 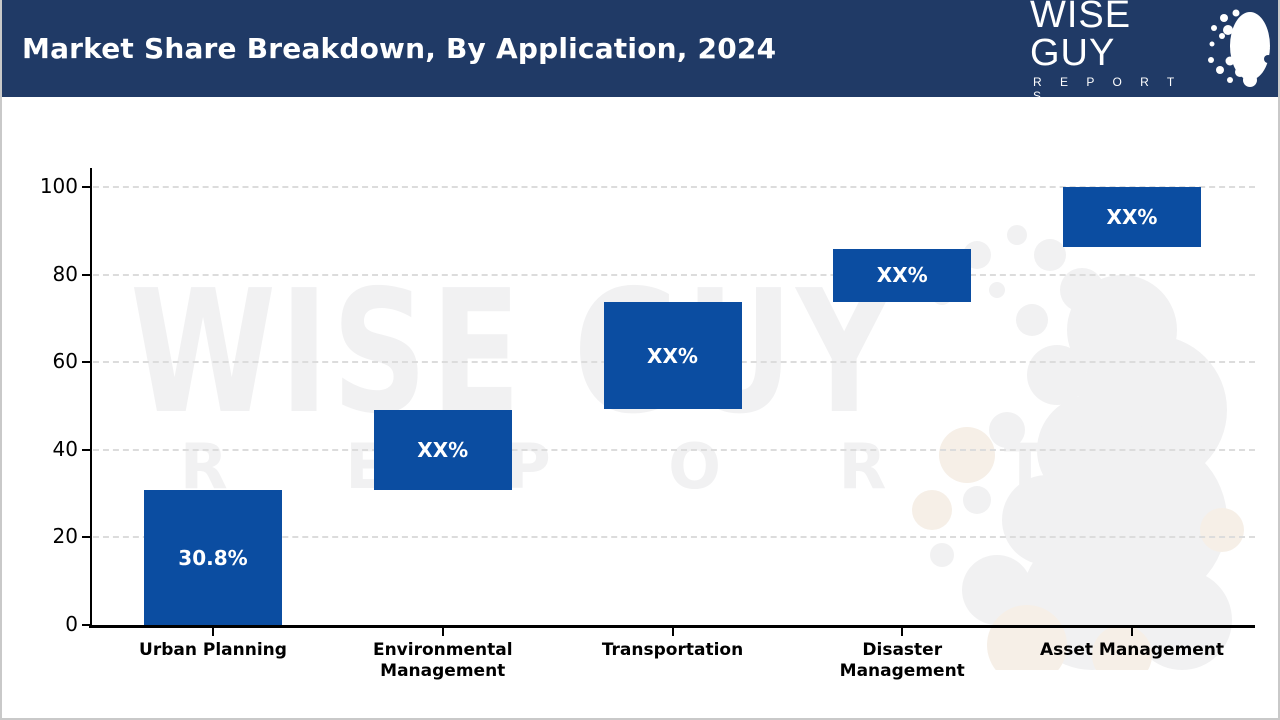 I want to click on bar-disaster-management: XX%, so click(x=902, y=275).